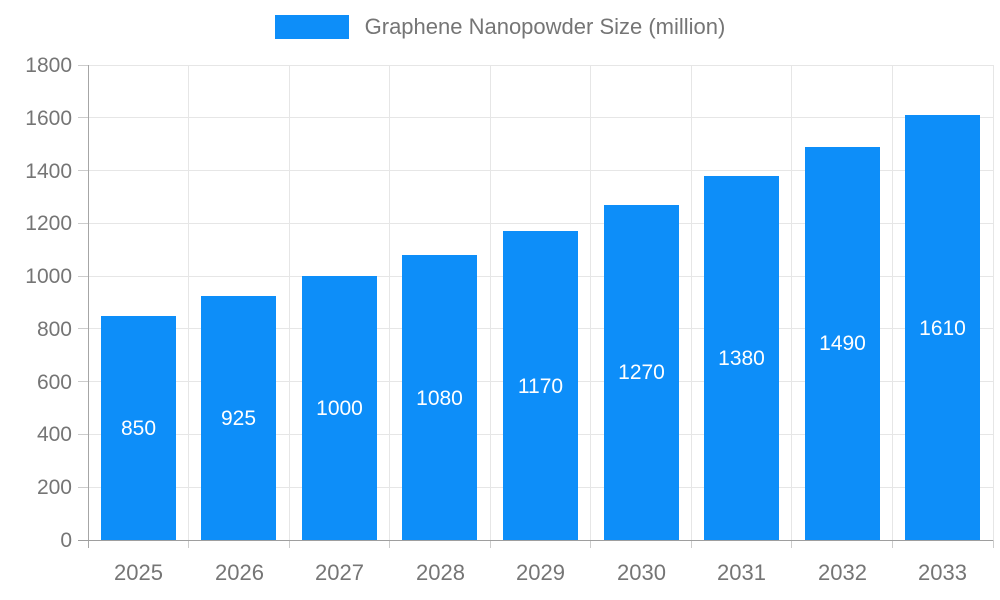  What do you see at coordinates (48, 118) in the screenshot?
I see `y-axis-tick-label: 1600` at bounding box center [48, 118].